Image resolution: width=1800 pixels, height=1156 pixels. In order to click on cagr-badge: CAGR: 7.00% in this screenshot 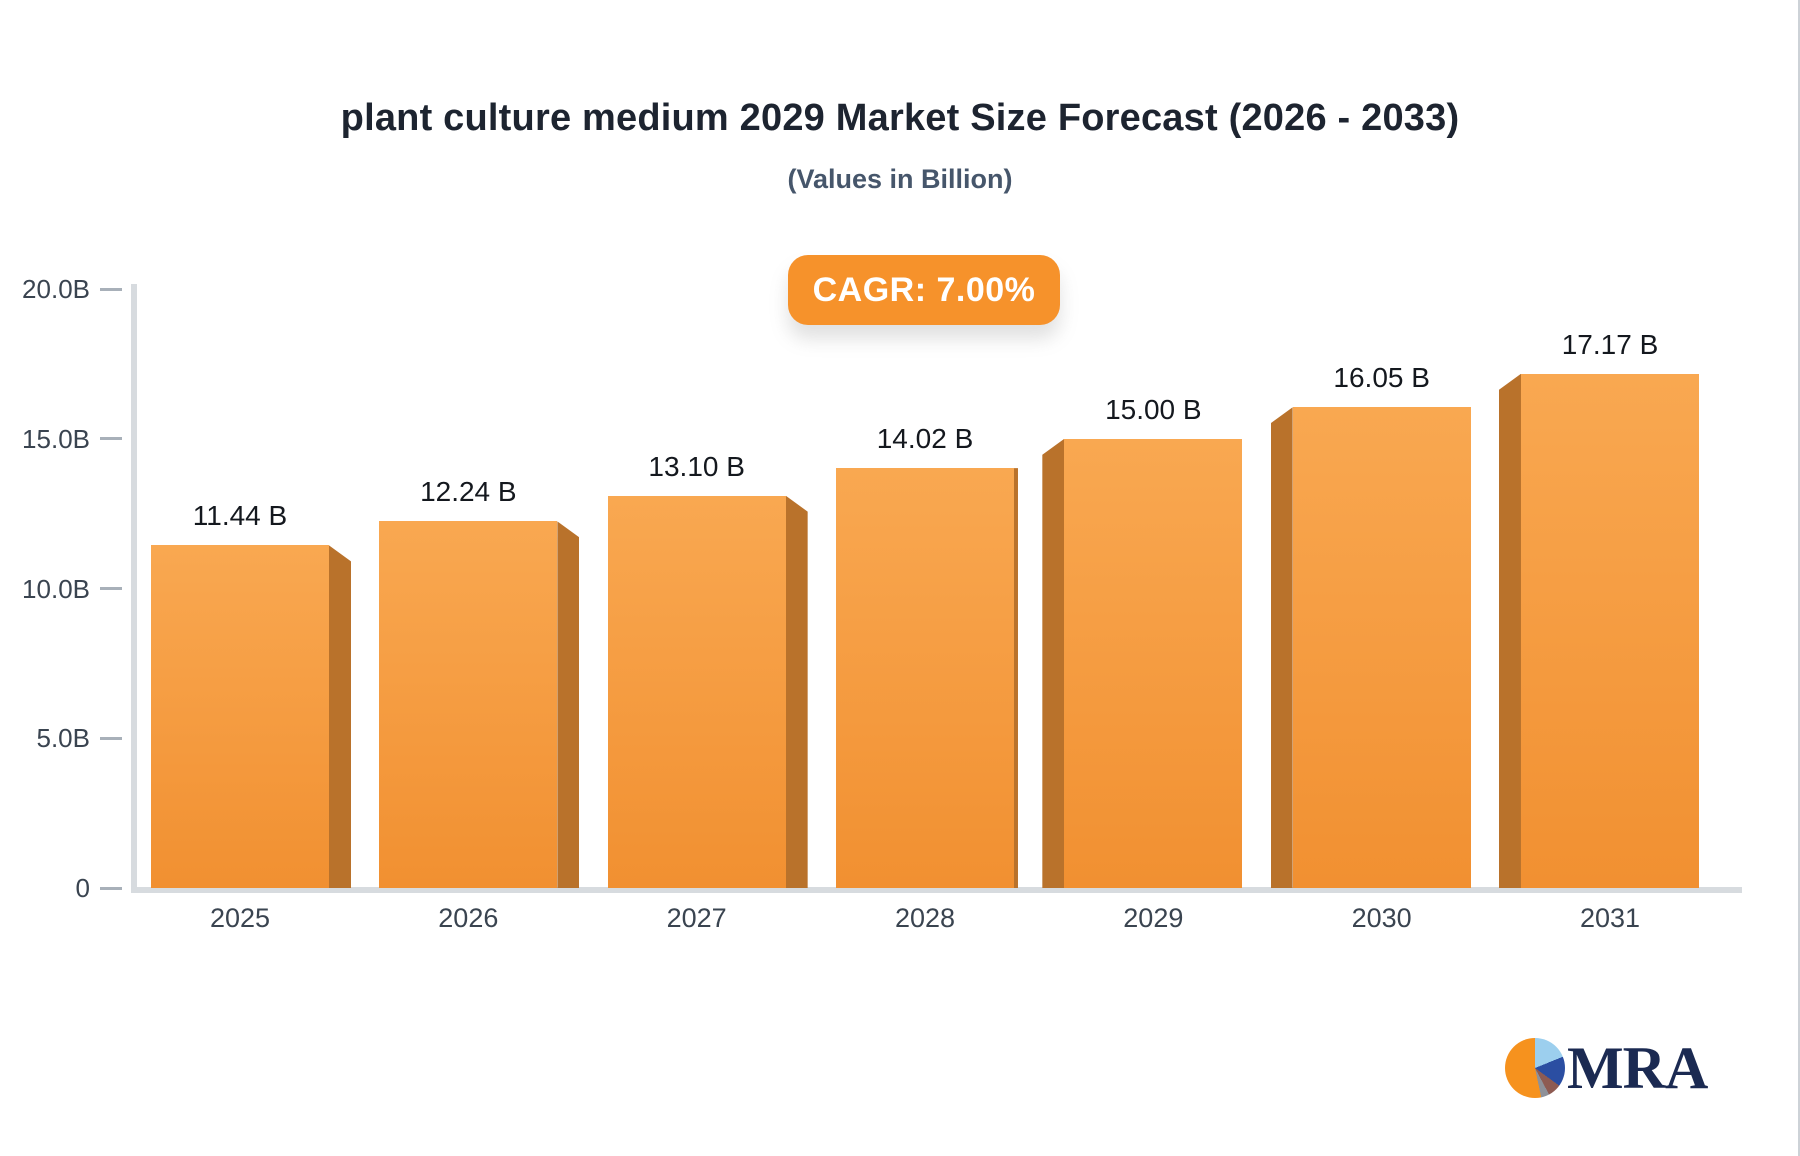, I will do `click(924, 290)`.